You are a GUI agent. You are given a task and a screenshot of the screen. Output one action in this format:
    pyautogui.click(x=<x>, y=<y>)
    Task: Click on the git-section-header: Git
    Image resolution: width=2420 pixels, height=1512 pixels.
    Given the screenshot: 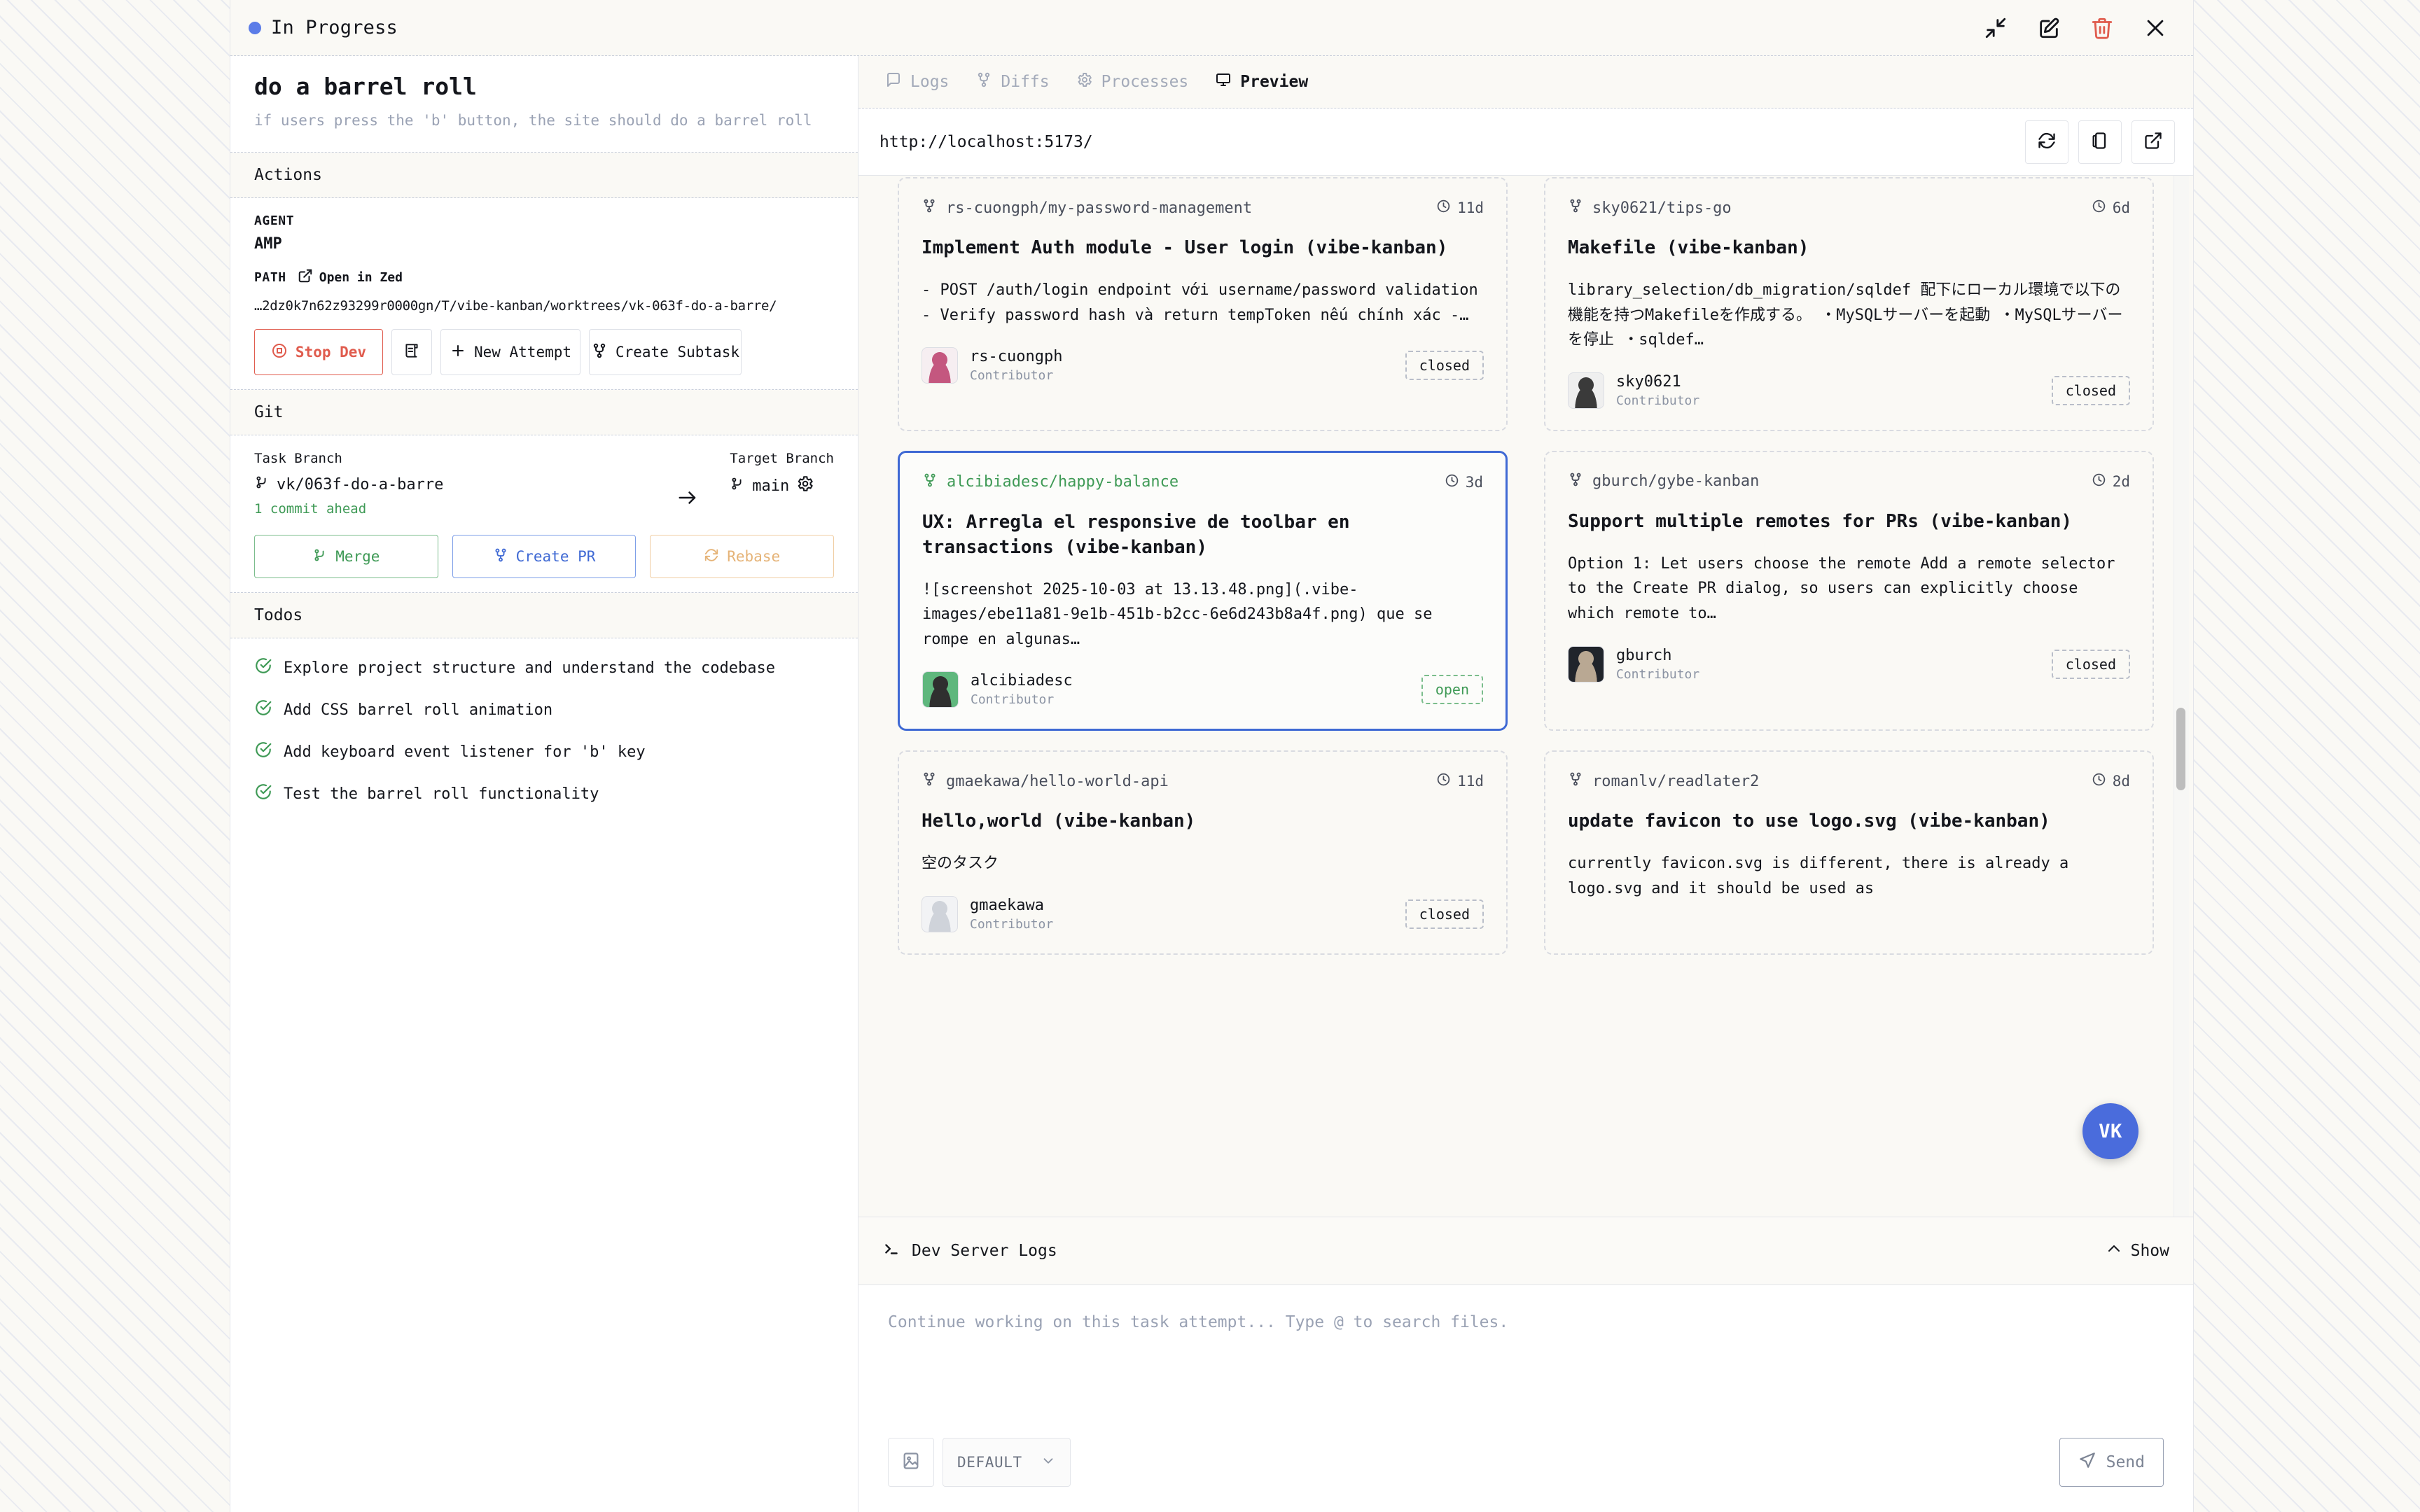 What is the action you would take?
    pyautogui.click(x=544, y=413)
    